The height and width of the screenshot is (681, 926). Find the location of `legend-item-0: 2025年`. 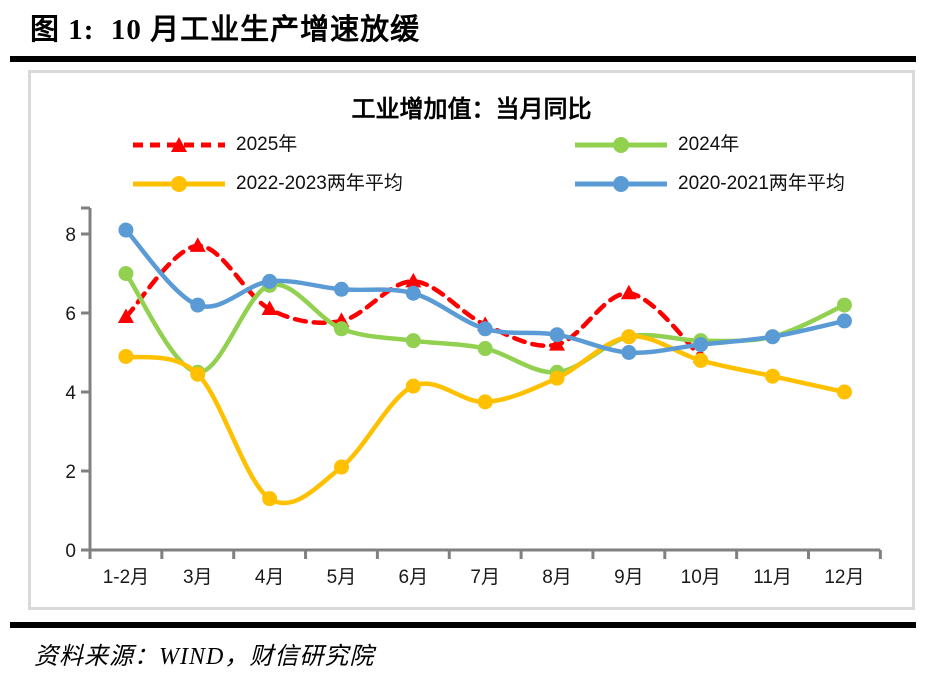

legend-item-0: 2025年 is located at coordinates (214, 145).